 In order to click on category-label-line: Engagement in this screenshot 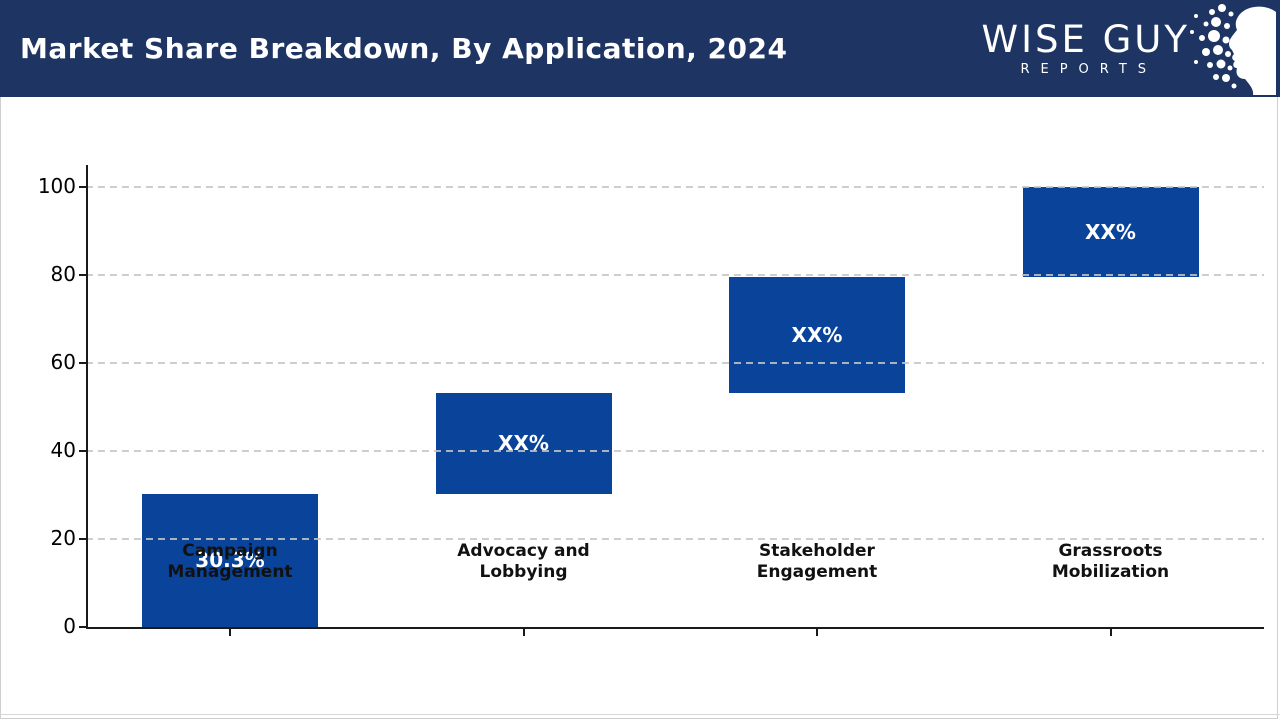, I will do `click(817, 572)`.